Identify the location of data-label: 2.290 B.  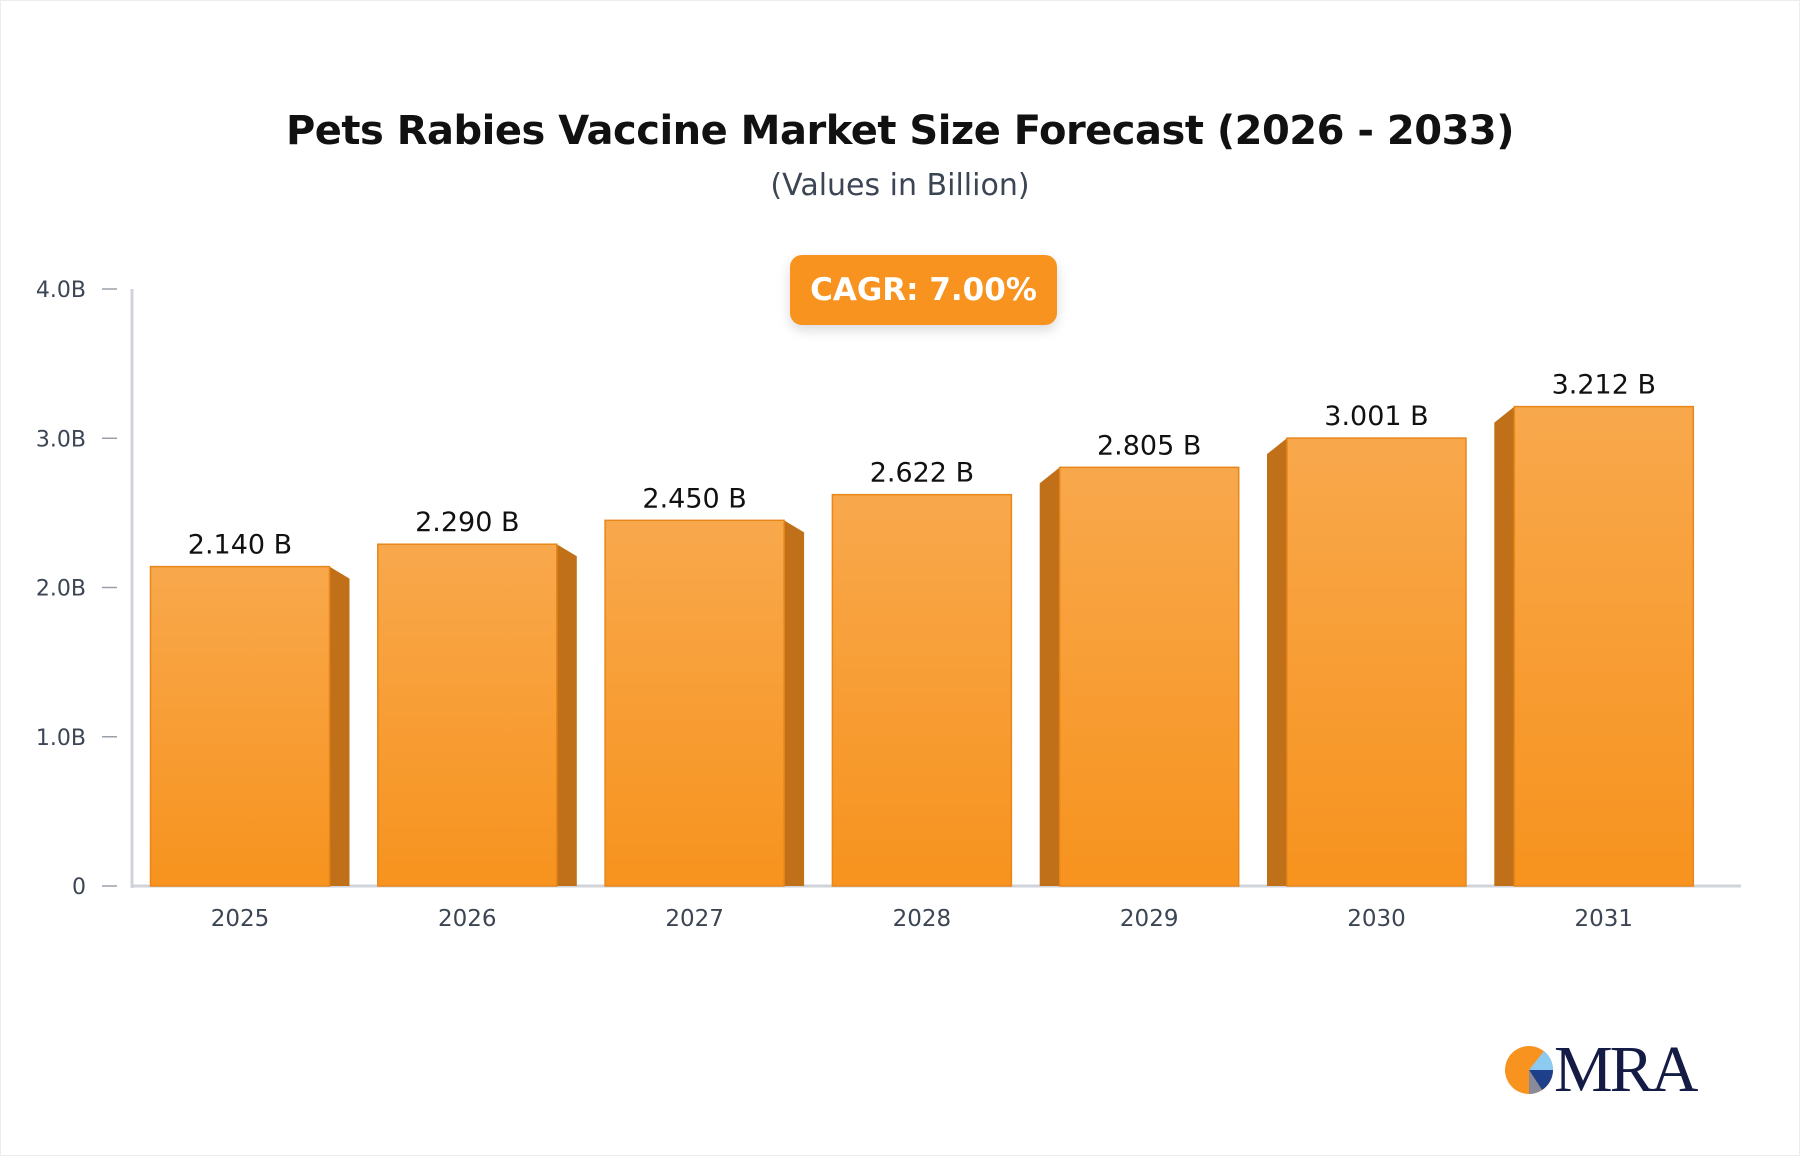
(467, 522).